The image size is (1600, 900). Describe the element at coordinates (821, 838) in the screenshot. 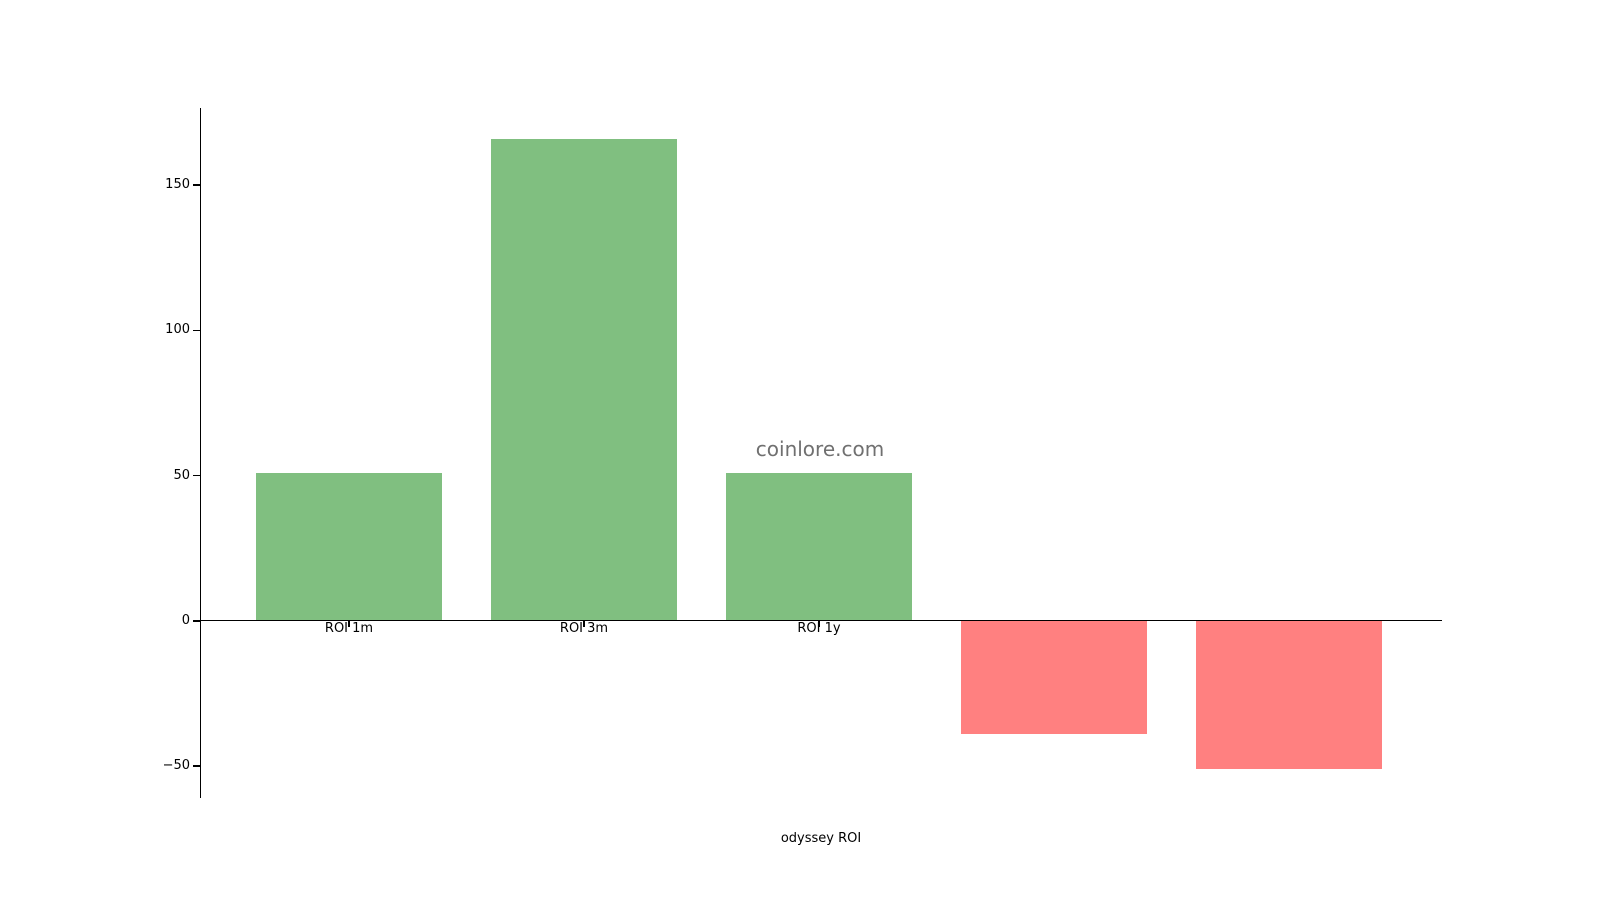

I see `chart-title: odyssey ROI` at that location.